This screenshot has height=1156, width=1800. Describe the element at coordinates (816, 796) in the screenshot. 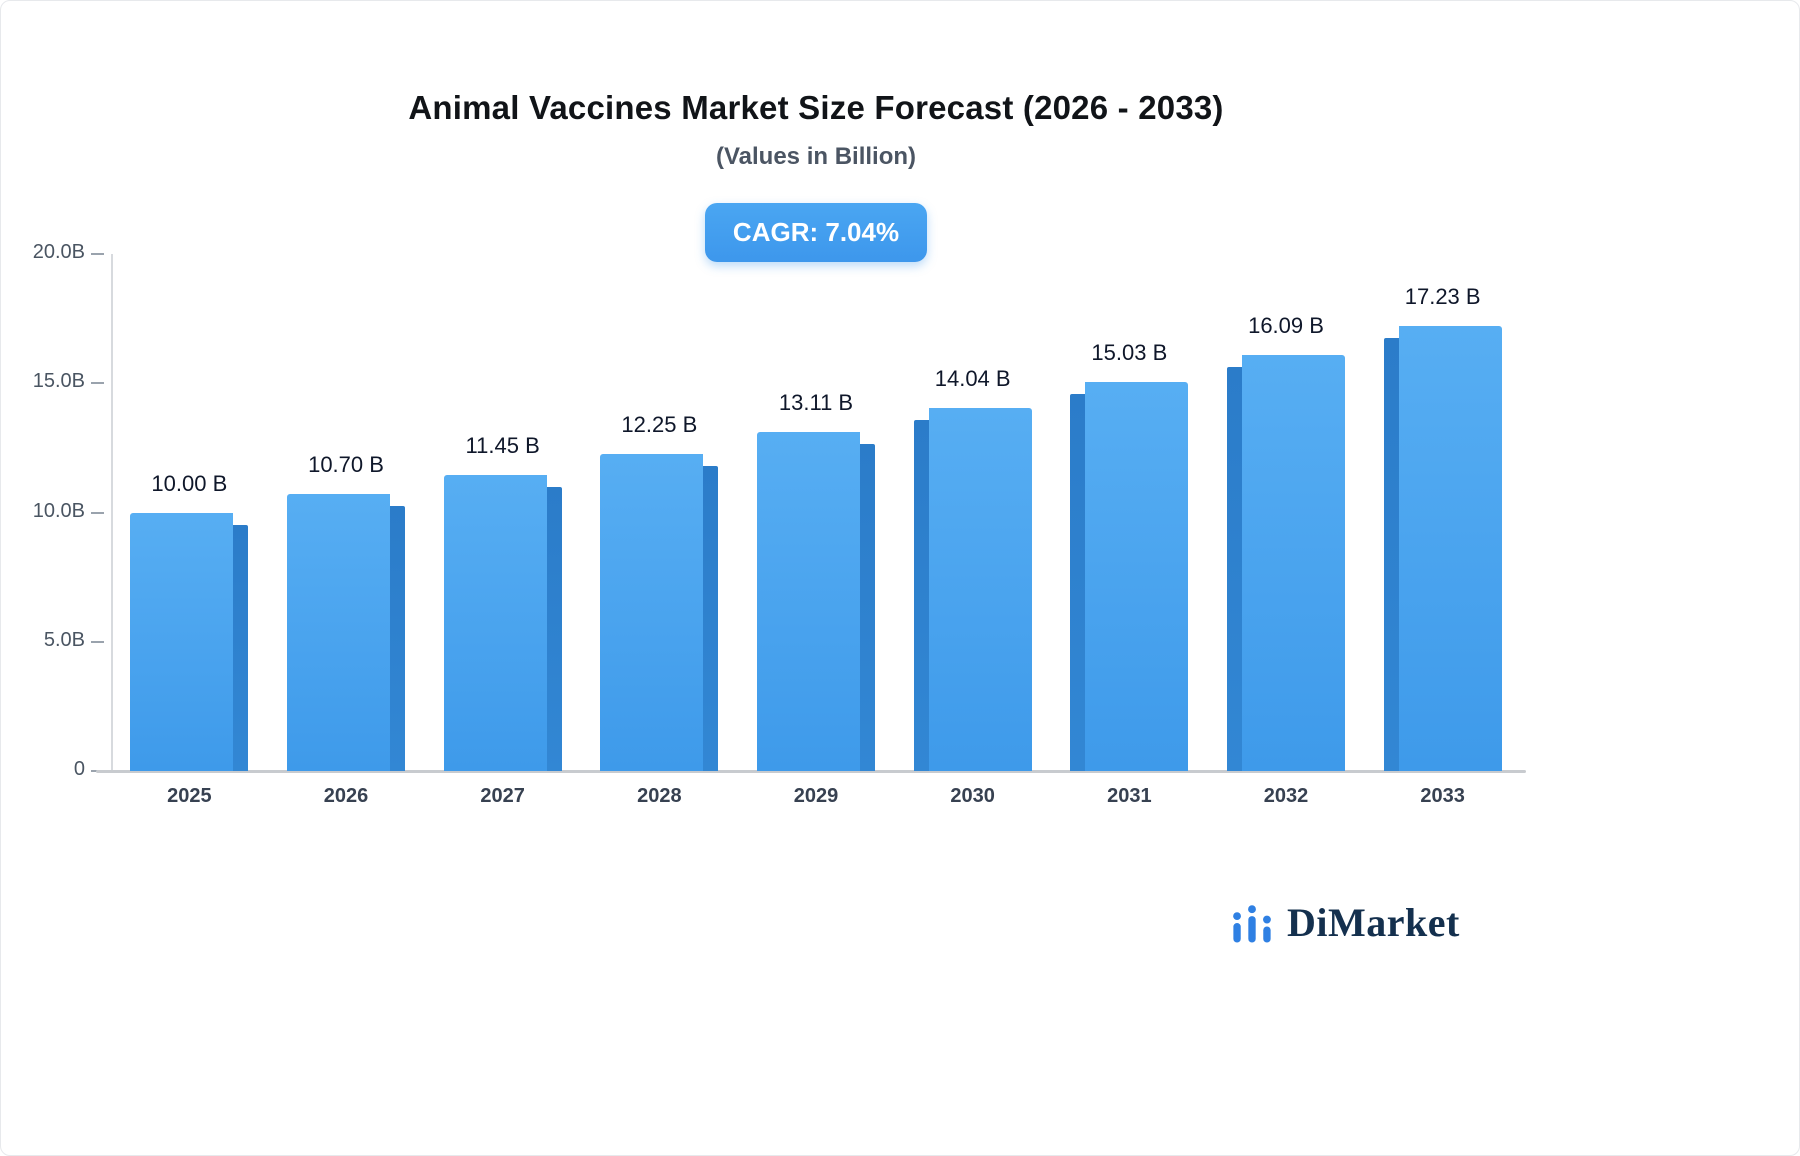

I see `x-axis-label: 2029` at that location.